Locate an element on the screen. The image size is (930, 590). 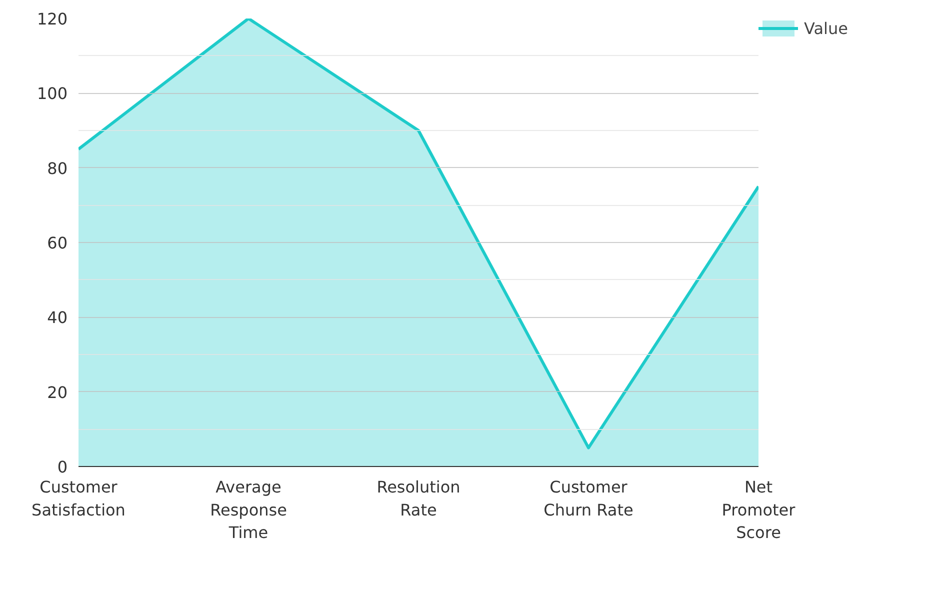
y-tick-label: 100 is located at coordinates (52, 94).